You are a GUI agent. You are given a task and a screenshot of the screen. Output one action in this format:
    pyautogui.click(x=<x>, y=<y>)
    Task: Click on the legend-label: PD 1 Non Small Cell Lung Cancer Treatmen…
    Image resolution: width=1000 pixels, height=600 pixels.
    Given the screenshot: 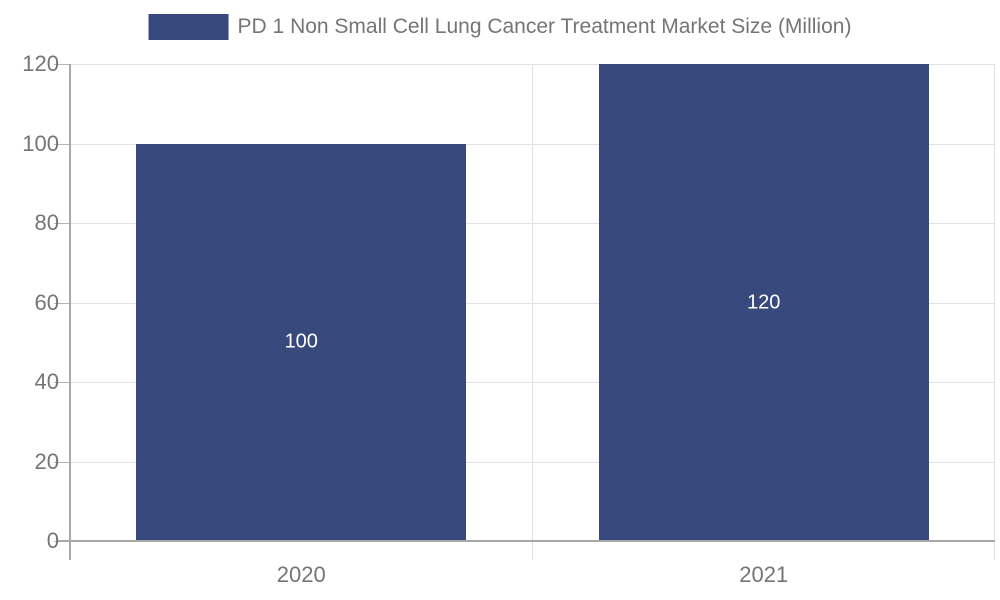 What is the action you would take?
    pyautogui.click(x=544, y=26)
    